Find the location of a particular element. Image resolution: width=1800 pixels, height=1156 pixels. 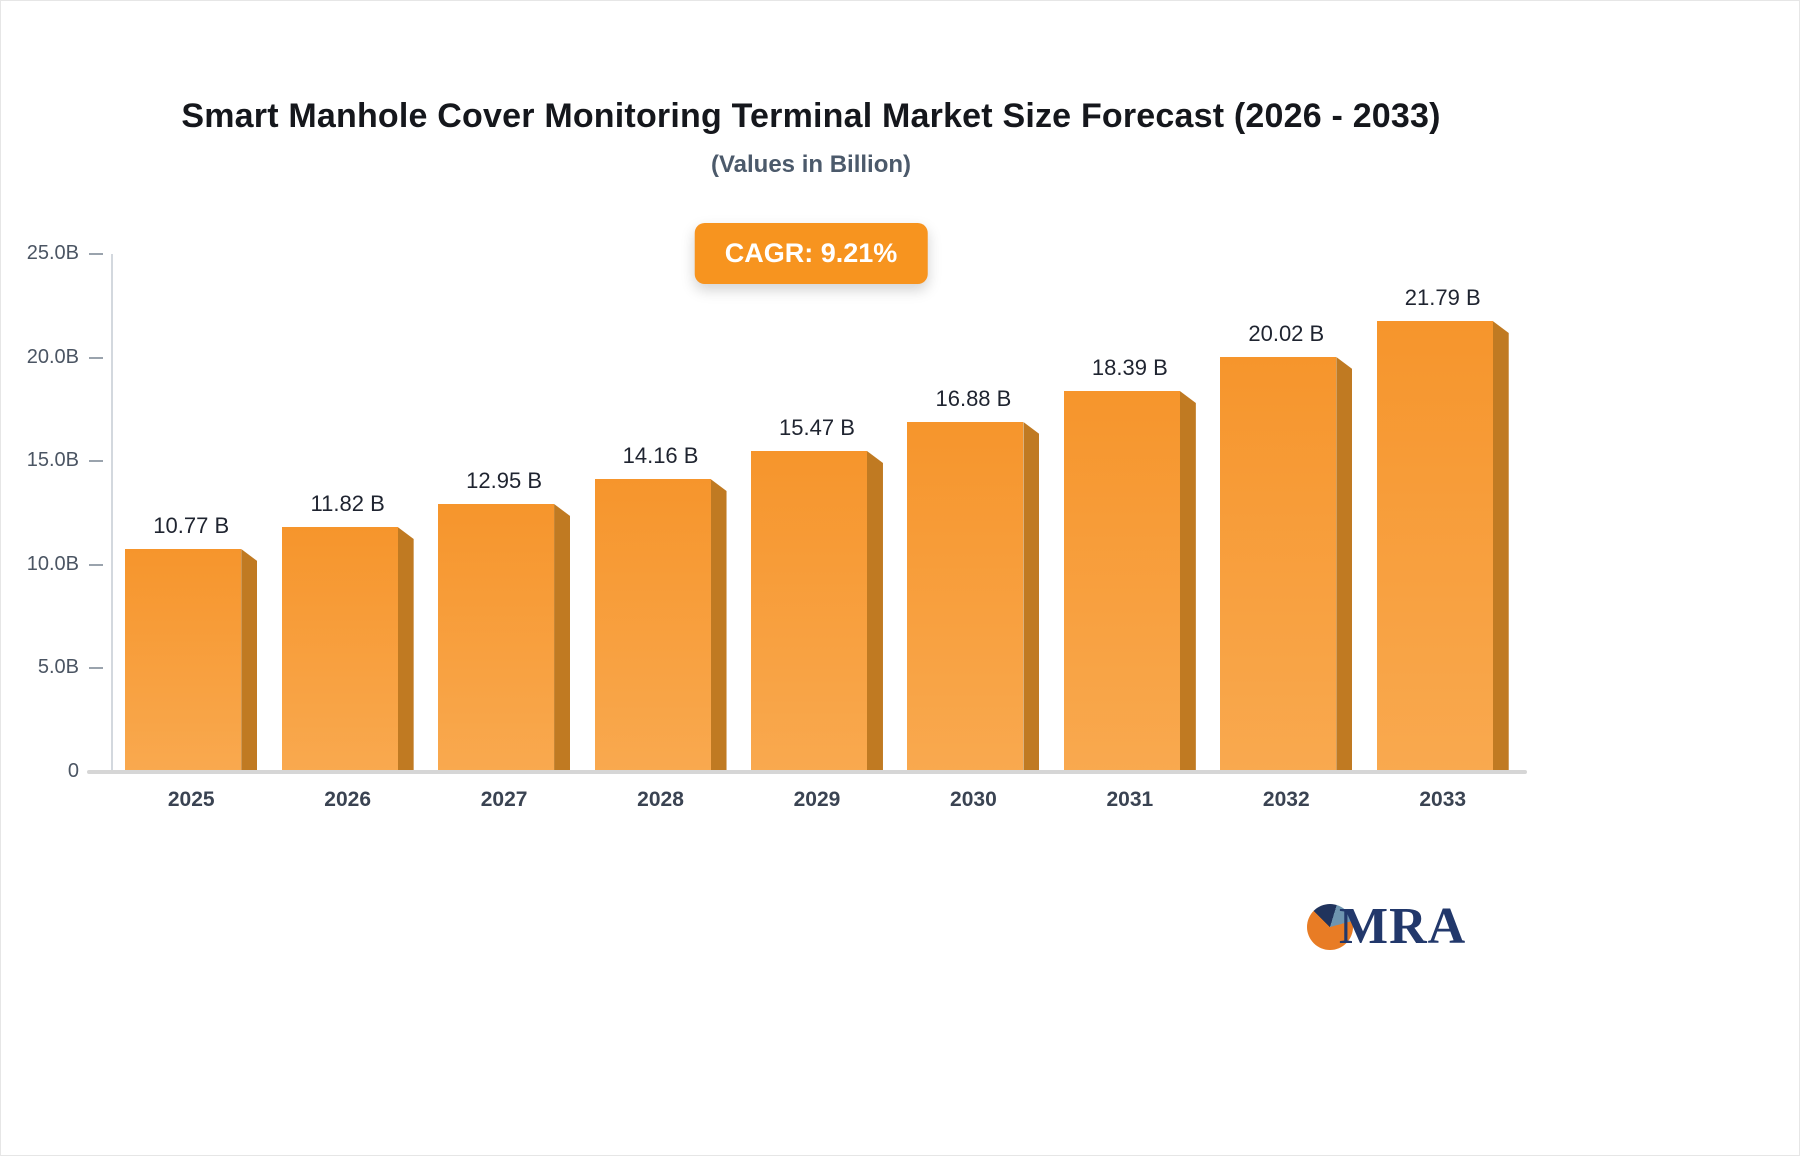

bar-value-label: 18.39 B is located at coordinates (1129, 367).